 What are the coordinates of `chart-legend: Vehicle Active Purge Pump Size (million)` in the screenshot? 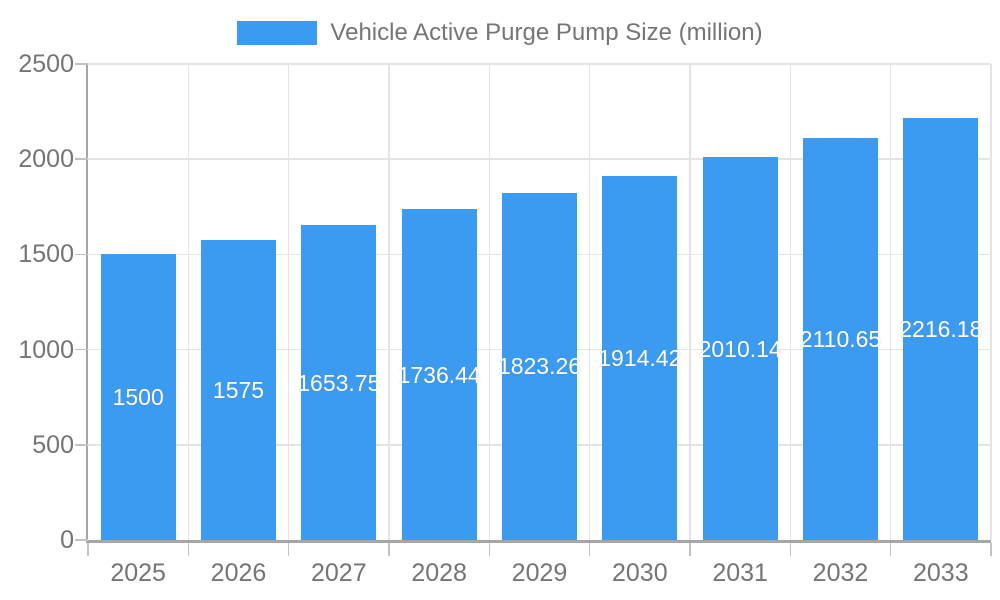 It's located at (500, 33).